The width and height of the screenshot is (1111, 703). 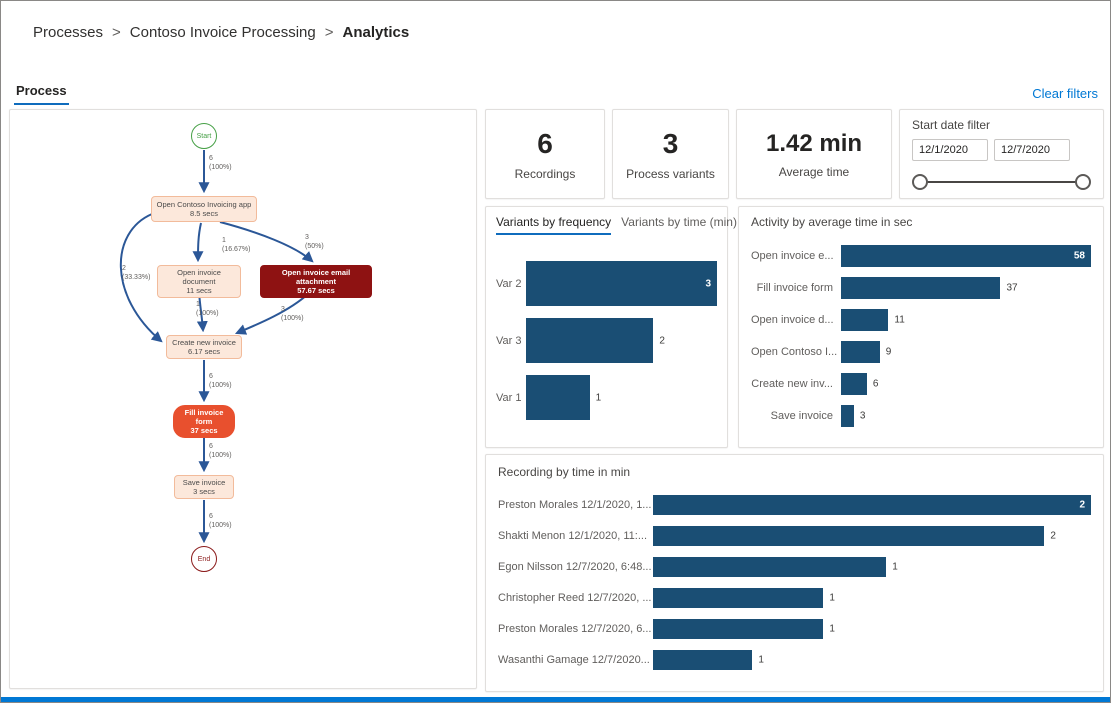 I want to click on edge-percent: (16.67%), so click(x=236, y=249).